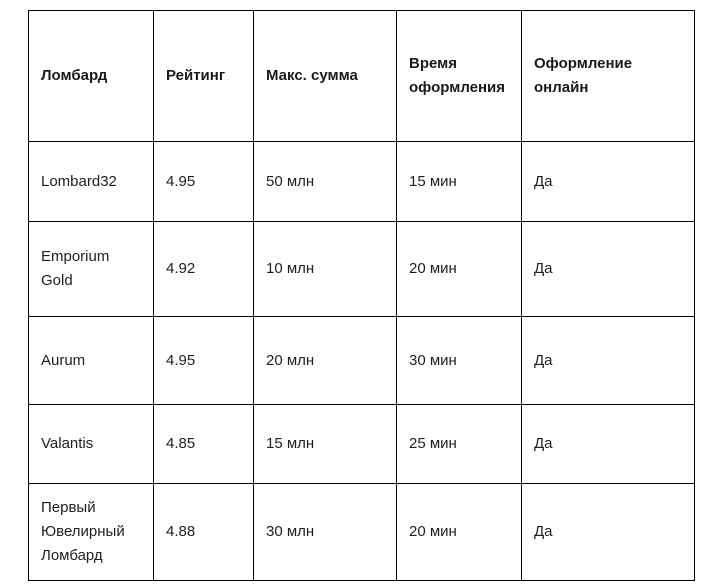  Describe the element at coordinates (325, 444) in the screenshot. I see `cell-max-amount: 15 млн` at that location.